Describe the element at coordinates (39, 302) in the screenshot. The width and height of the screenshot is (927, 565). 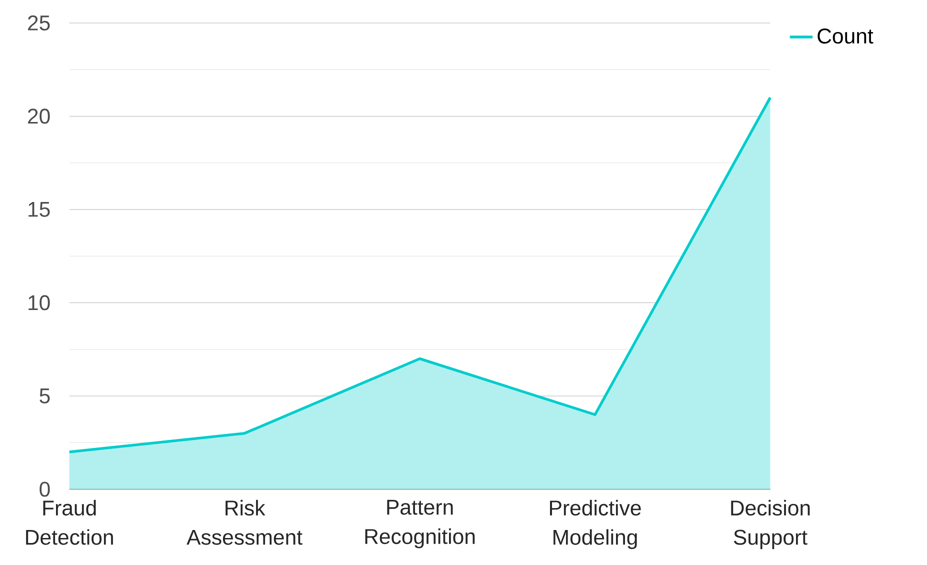
I see `y-tick-label: 10` at that location.